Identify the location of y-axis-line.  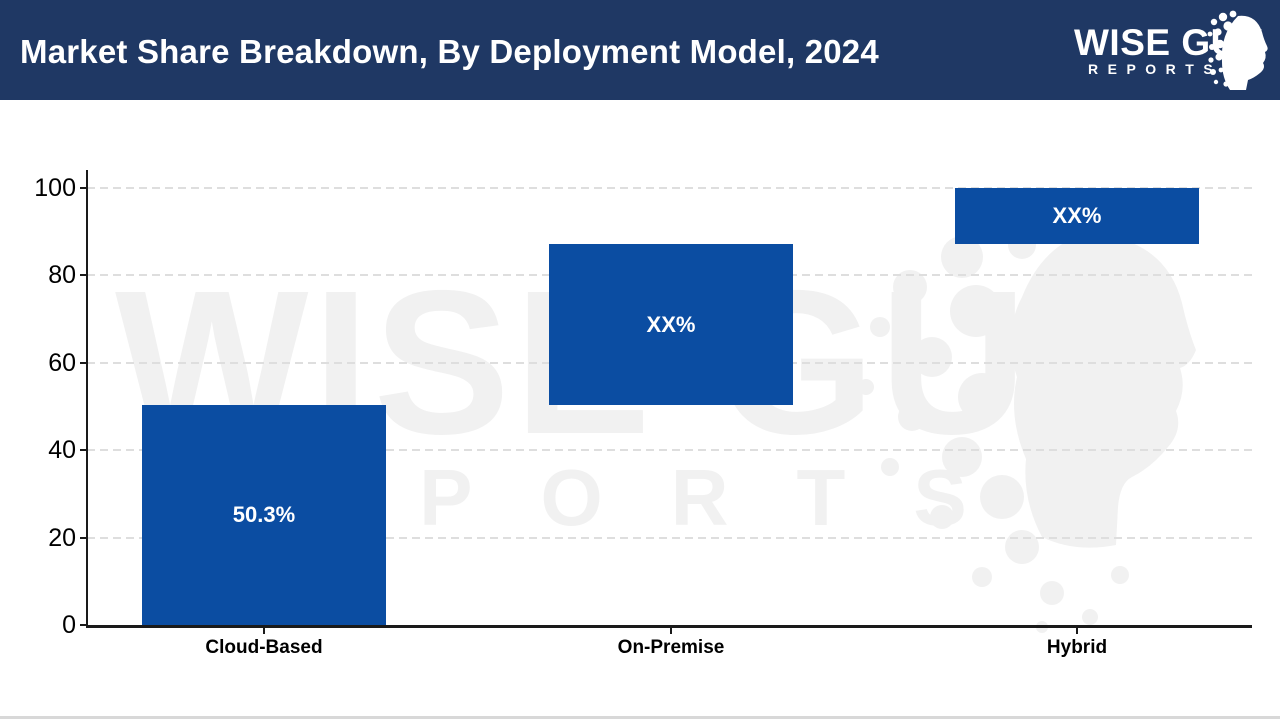
(87, 399).